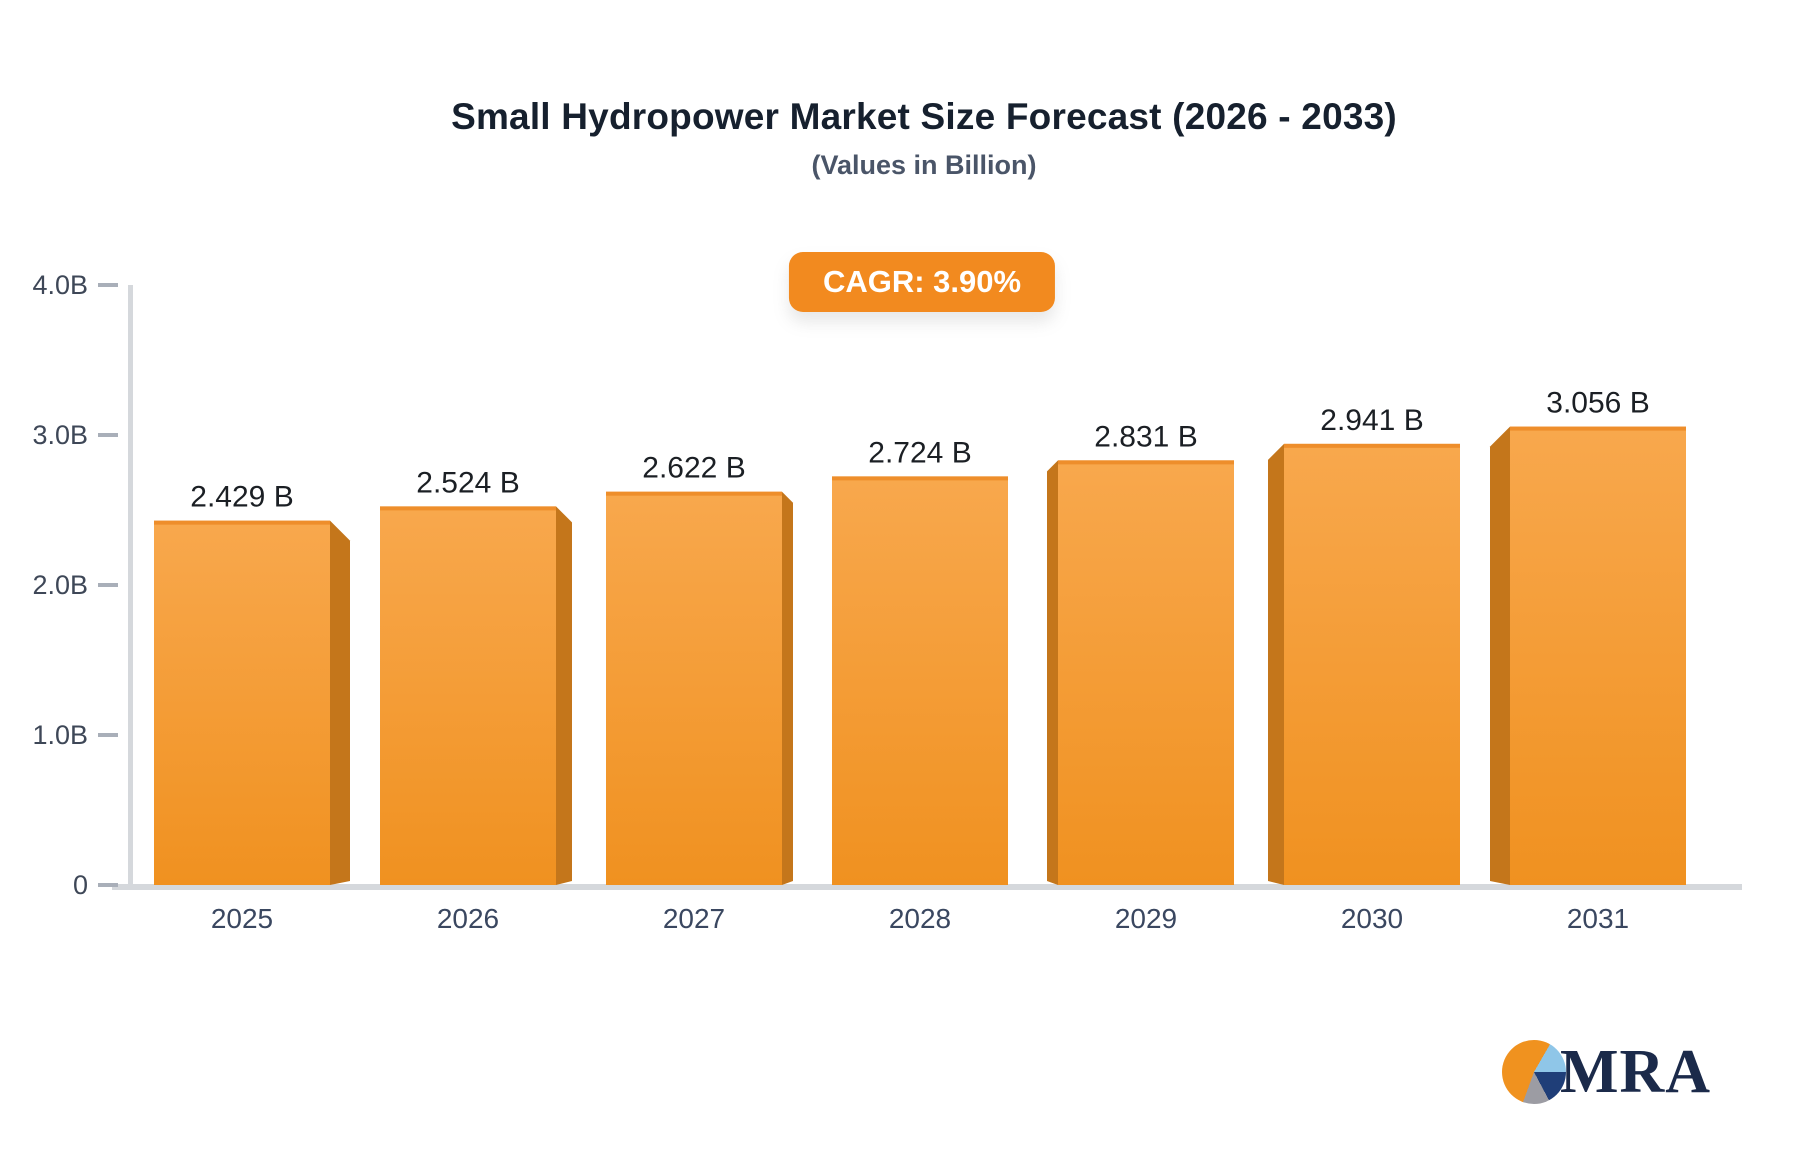  Describe the element at coordinates (60, 735) in the screenshot. I see `y-tick-label-1.0B: 1.0B` at that location.